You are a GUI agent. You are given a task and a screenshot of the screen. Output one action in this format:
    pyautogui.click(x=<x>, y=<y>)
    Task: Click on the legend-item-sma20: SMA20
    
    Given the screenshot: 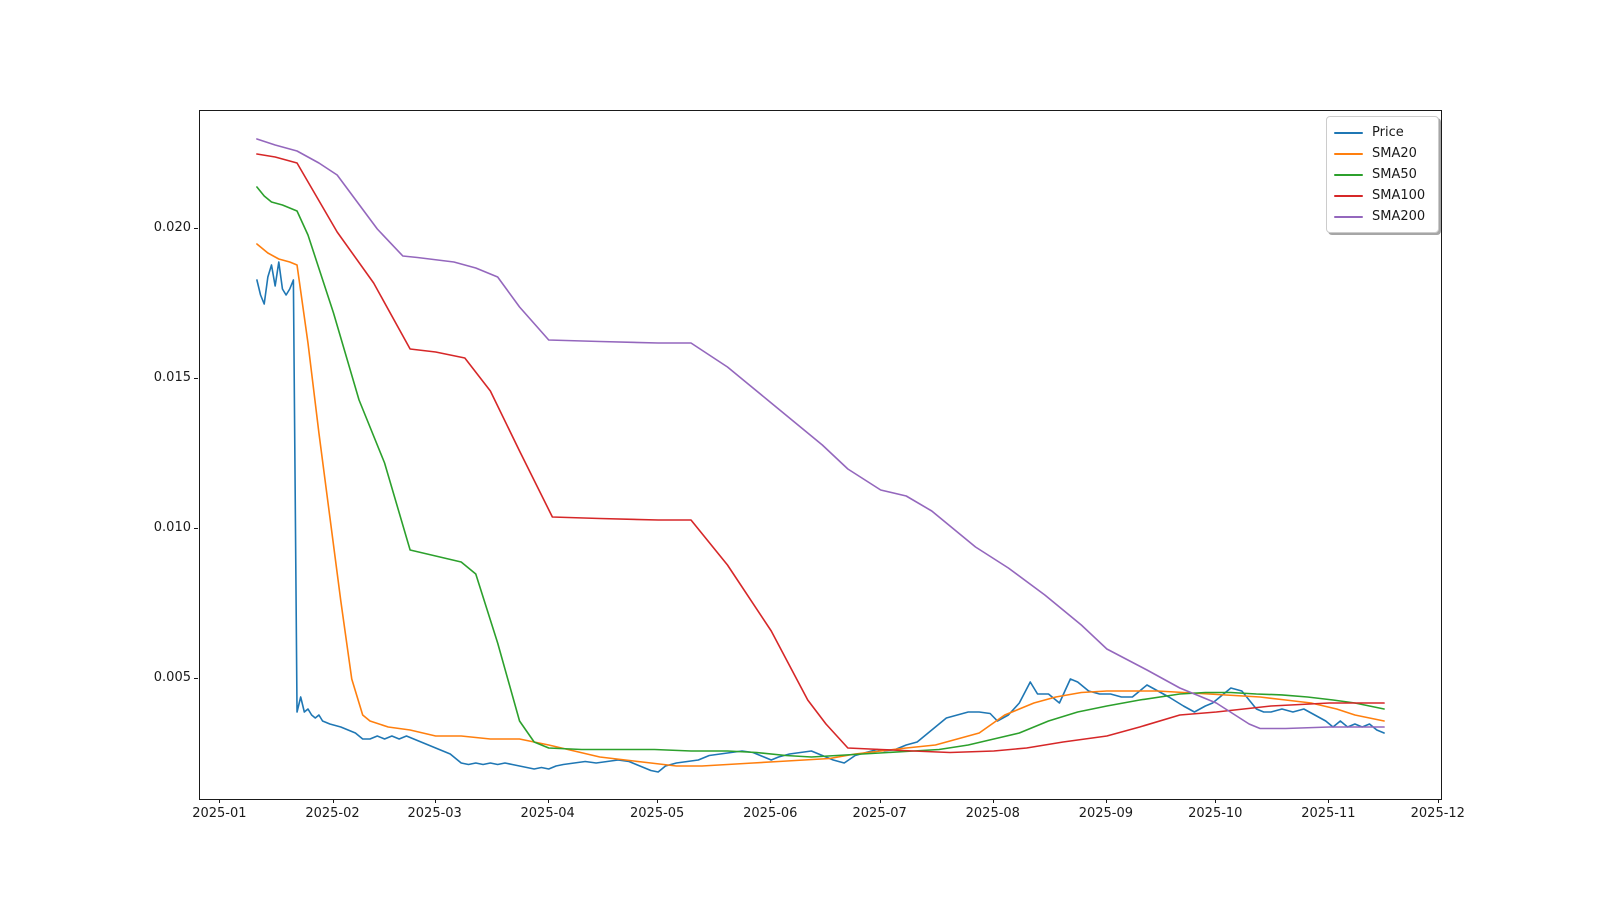 What is the action you would take?
    pyautogui.click(x=1382, y=153)
    